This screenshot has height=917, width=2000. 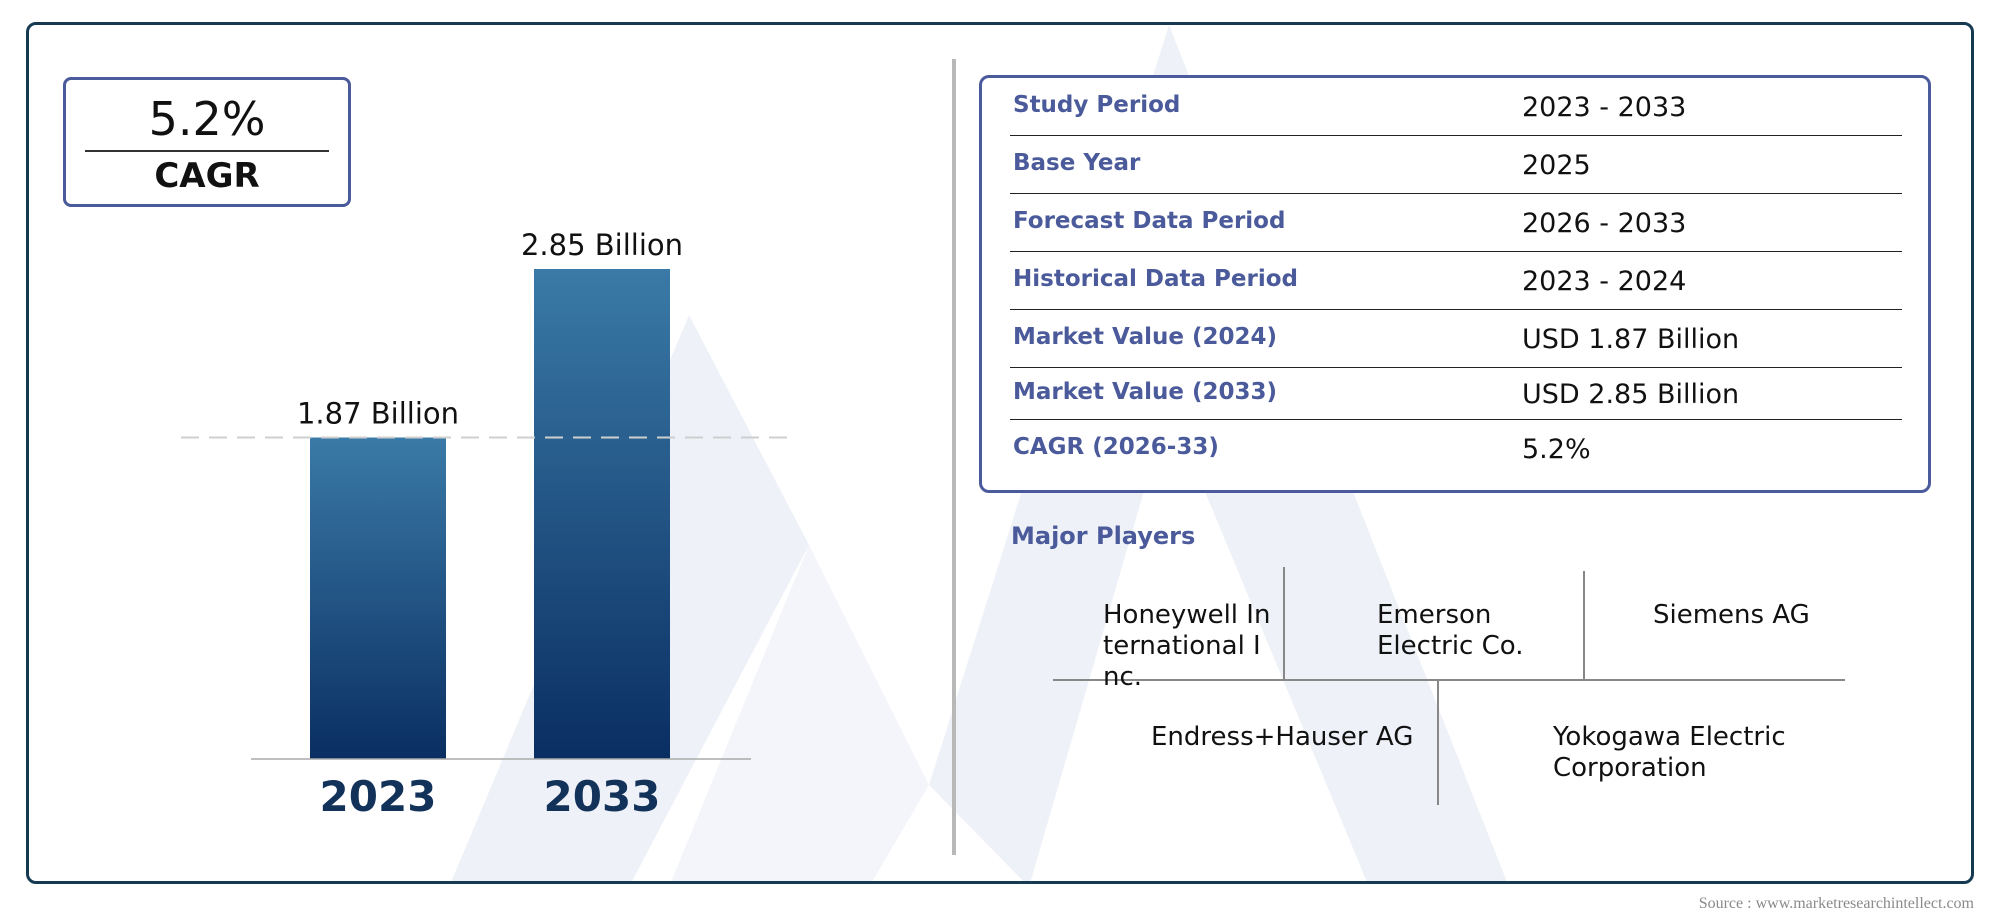 I want to click on study-row-label: Study Period, so click(x=1097, y=105).